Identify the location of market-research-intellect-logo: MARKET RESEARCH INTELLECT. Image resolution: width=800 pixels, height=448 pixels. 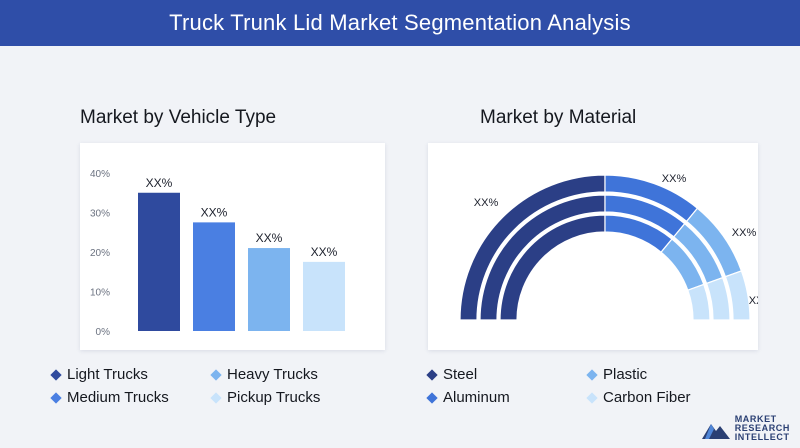
(745, 428).